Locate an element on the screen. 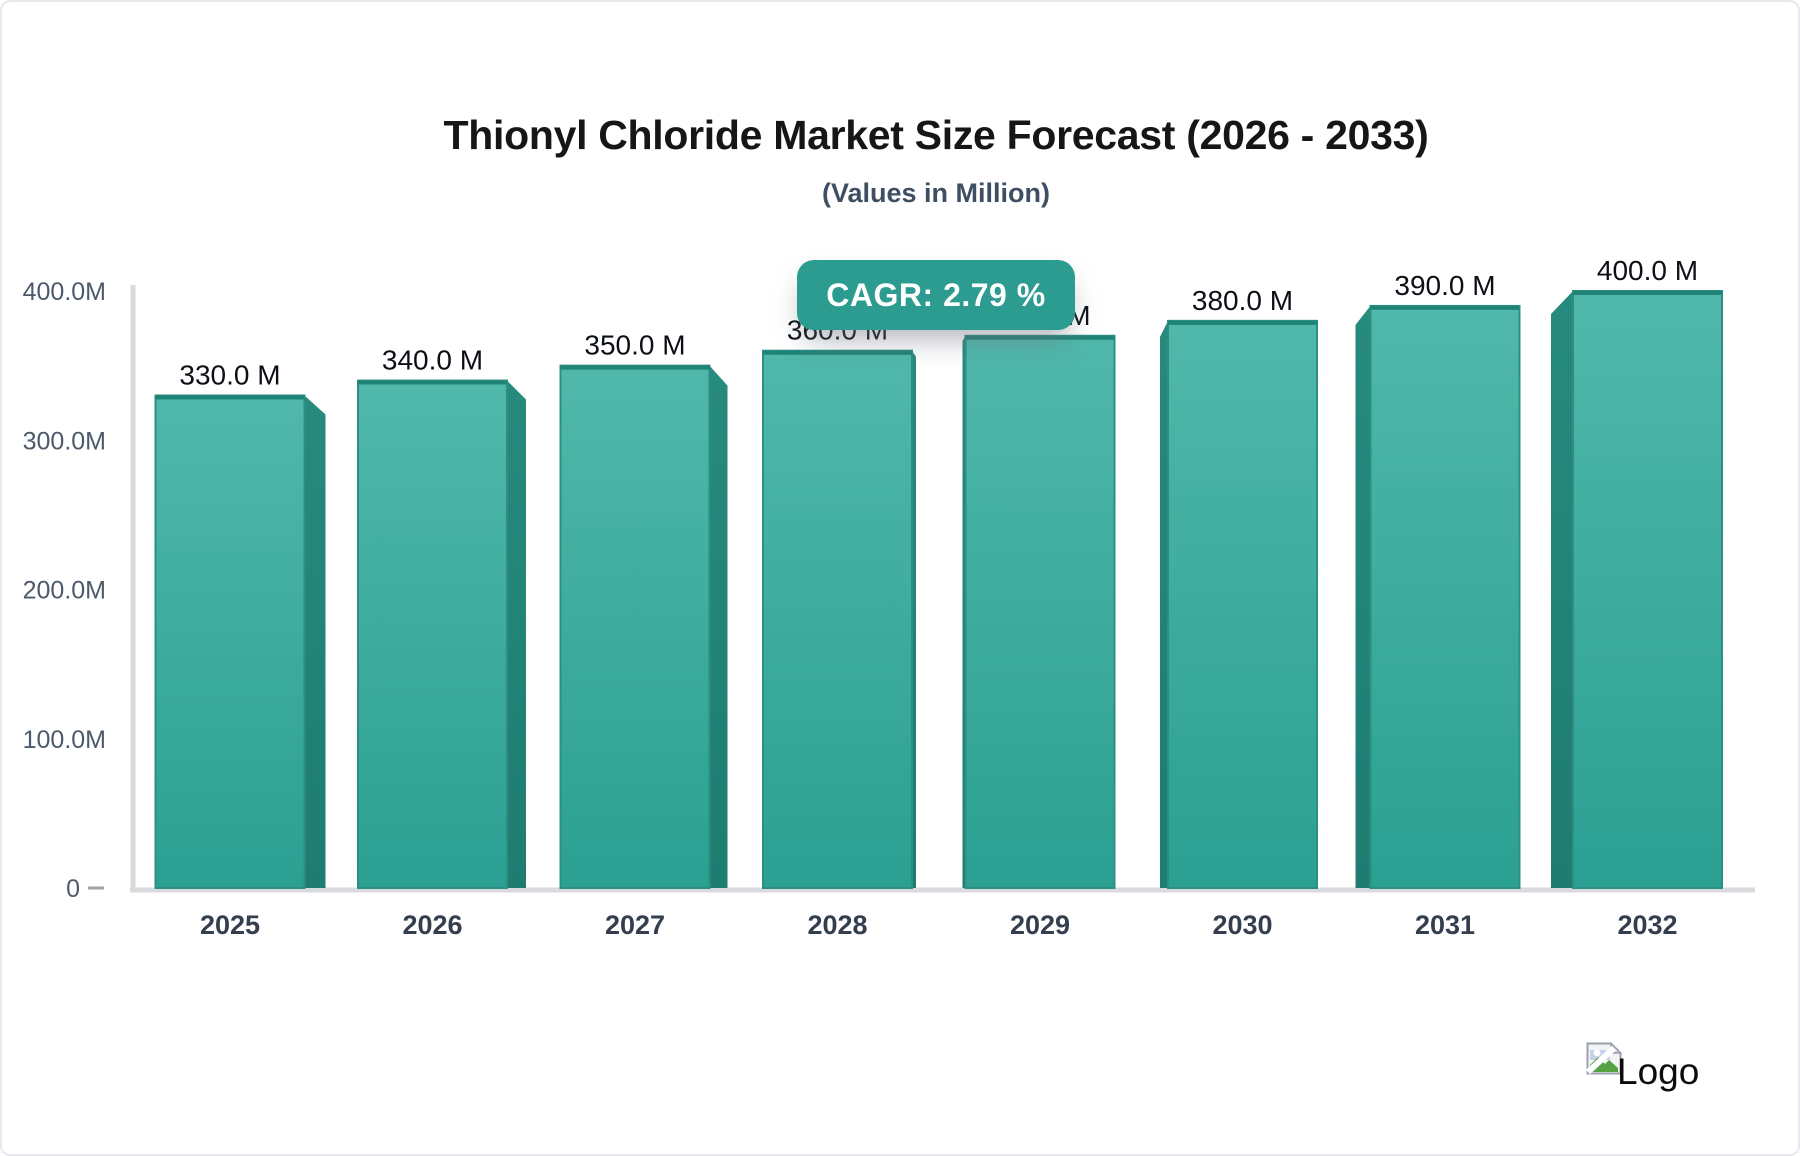 This screenshot has width=1800, height=1156. bar-2030: 380.0 M 2030 is located at coordinates (1239, 612).